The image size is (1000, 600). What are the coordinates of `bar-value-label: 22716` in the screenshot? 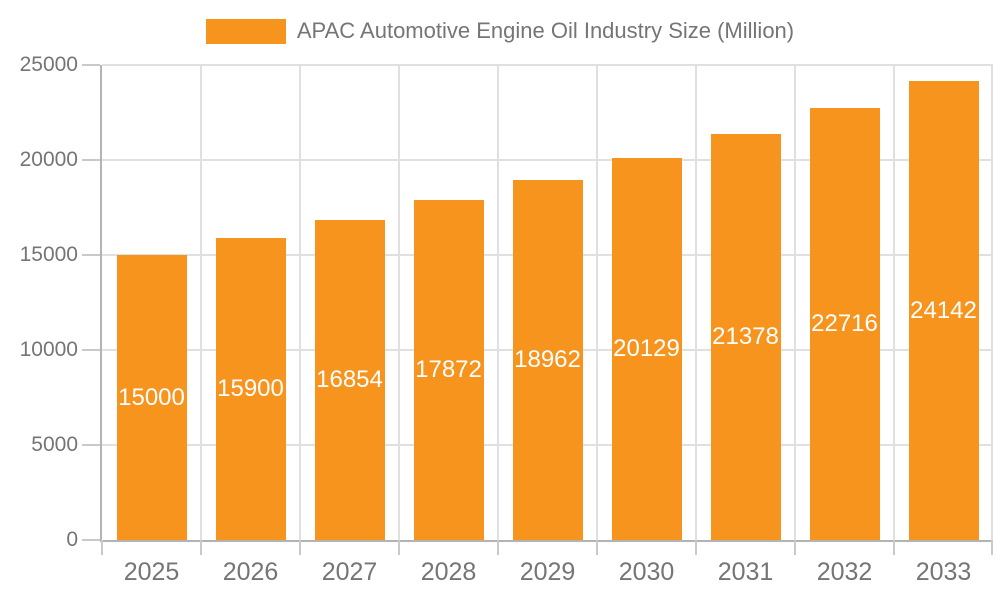 It's located at (844, 324).